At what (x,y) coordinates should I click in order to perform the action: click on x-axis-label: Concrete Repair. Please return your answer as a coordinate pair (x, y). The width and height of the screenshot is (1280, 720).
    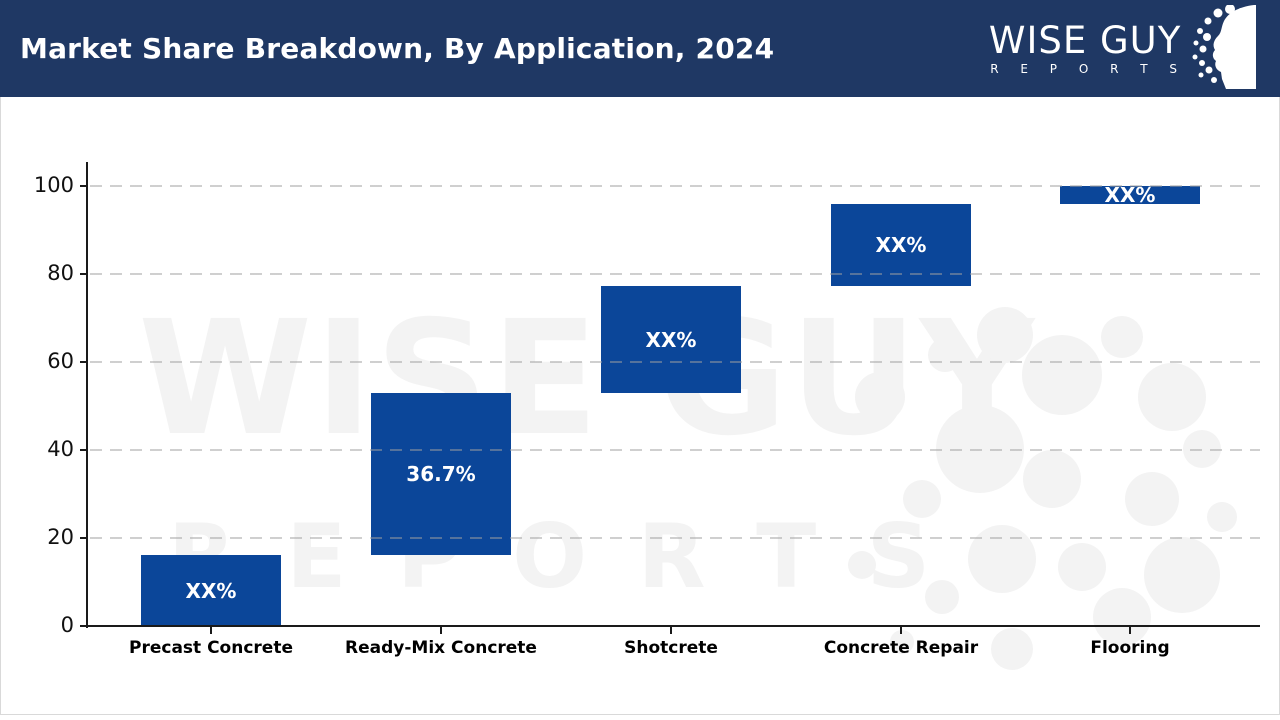
    Looking at the image, I should click on (901, 648).